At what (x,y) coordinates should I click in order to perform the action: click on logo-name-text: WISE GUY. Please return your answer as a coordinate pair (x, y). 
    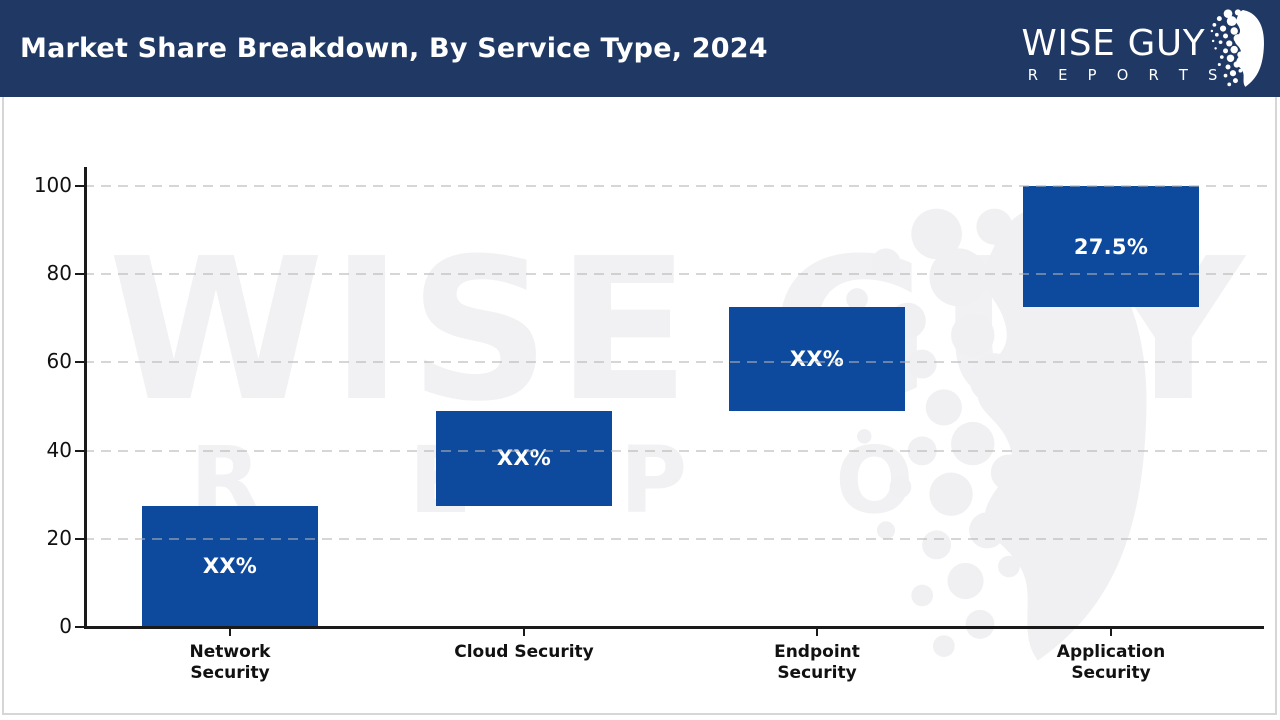
    Looking at the image, I should click on (1114, 43).